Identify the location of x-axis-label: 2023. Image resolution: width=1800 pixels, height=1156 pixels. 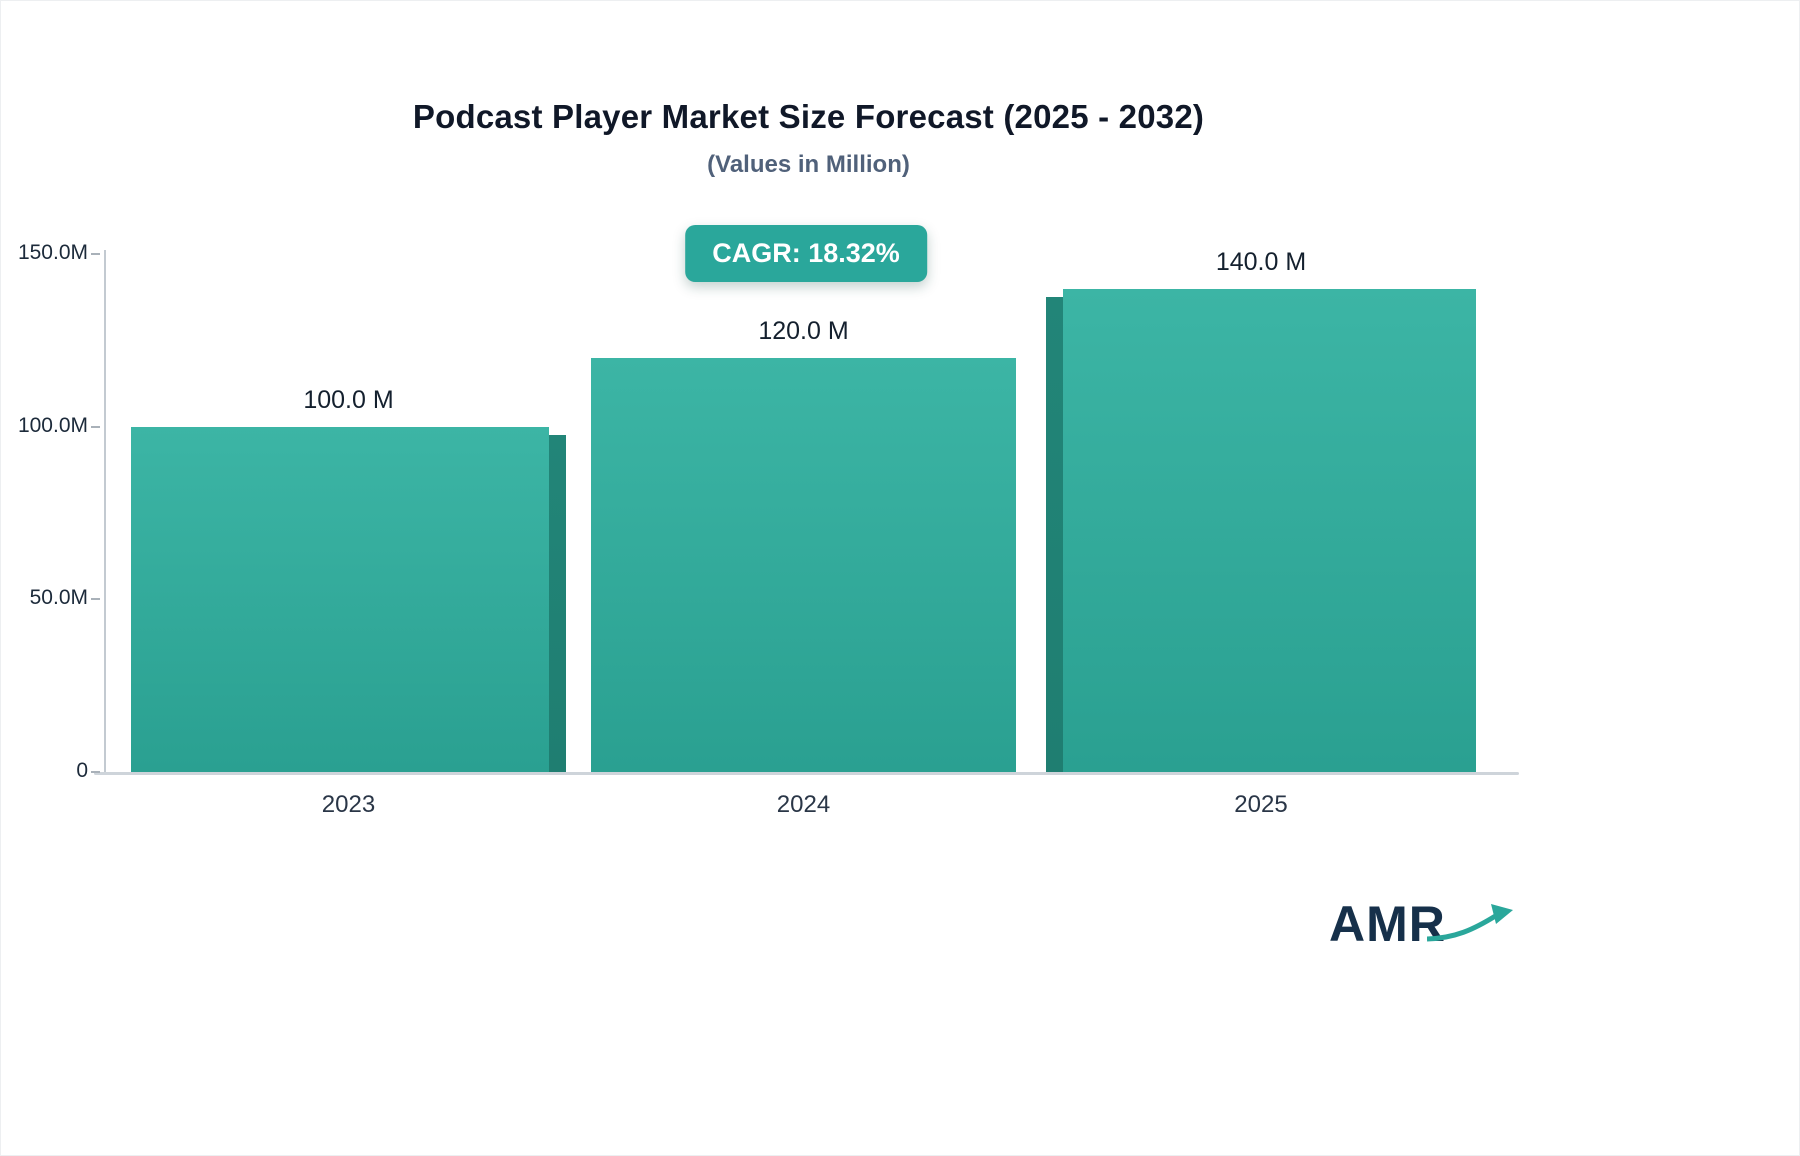
(348, 804).